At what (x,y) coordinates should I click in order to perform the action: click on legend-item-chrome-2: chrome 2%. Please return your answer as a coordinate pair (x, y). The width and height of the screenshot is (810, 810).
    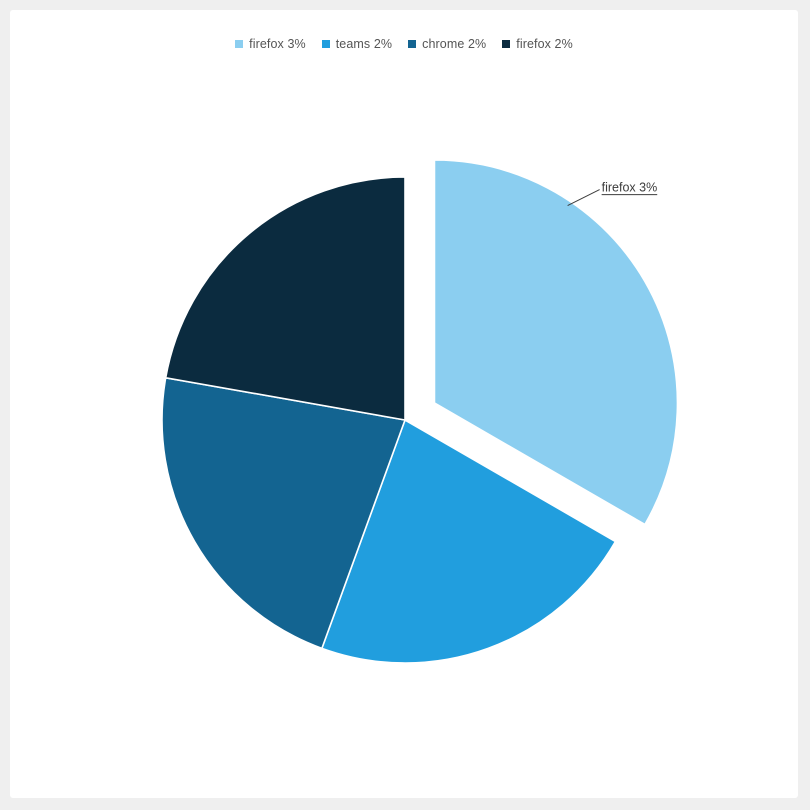
    Looking at the image, I should click on (447, 44).